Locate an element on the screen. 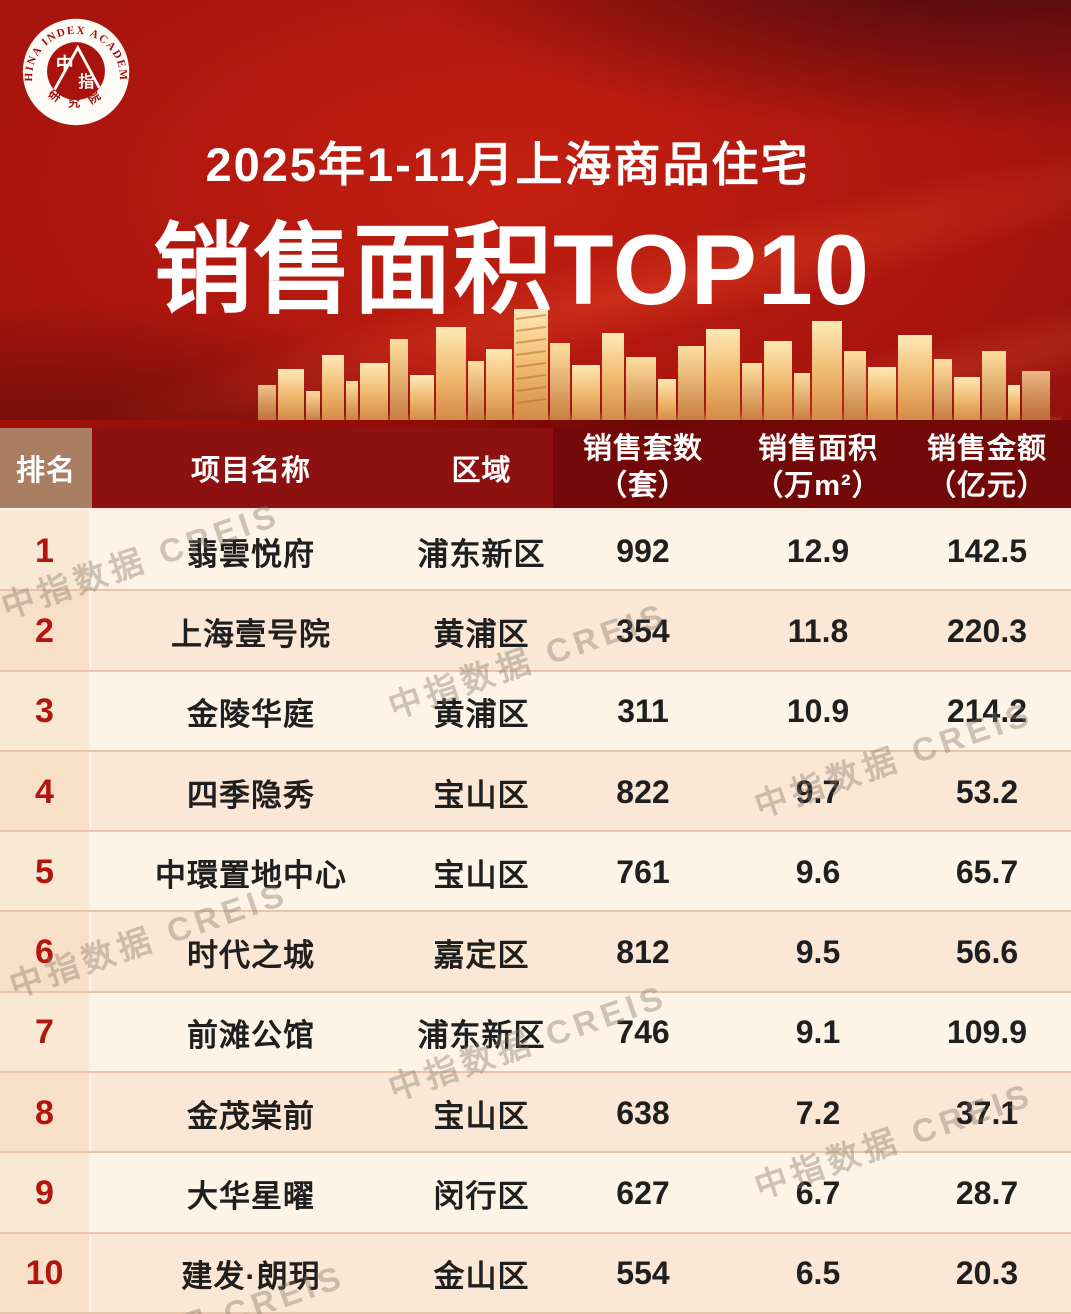 The width and height of the screenshot is (1071, 1314). table-row: 10 建发·朗玥 金山区 554 6.5 20.3 is located at coordinates (535, 1273).